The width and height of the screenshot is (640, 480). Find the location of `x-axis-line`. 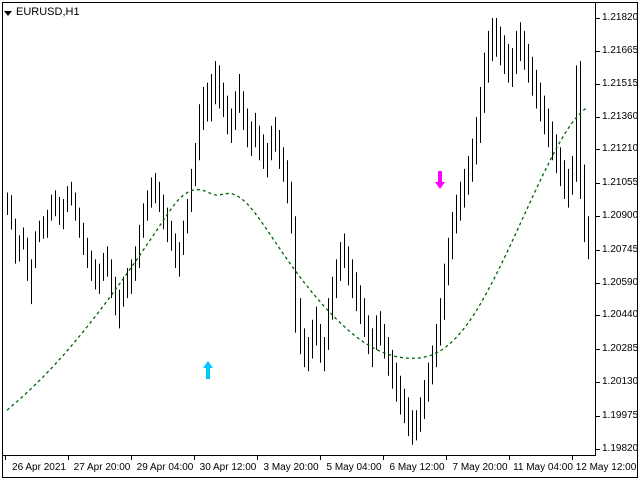

x-axis-line is located at coordinates (299, 455).